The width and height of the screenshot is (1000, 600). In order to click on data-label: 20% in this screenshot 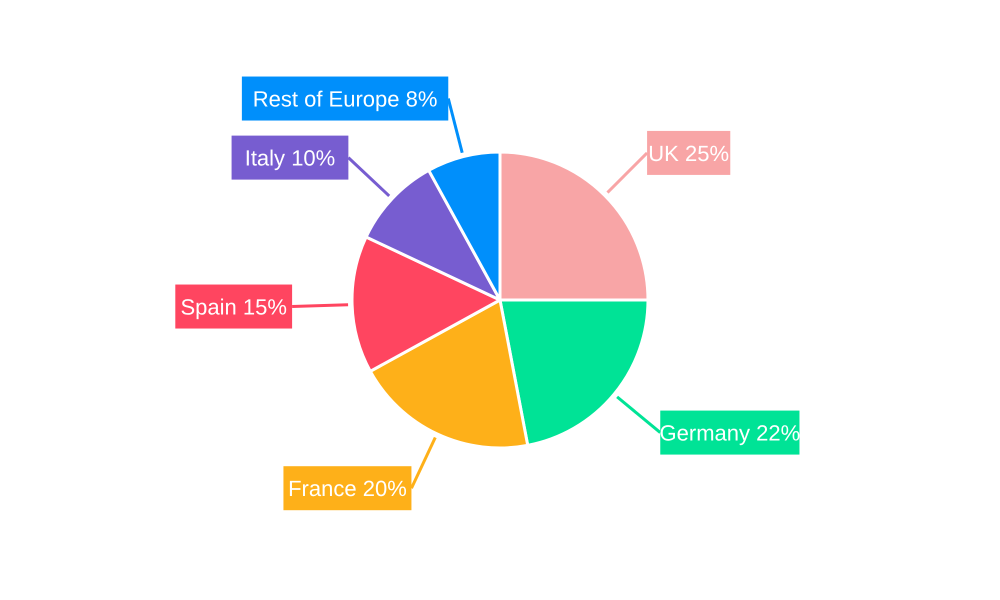, I will do `click(384, 488)`.